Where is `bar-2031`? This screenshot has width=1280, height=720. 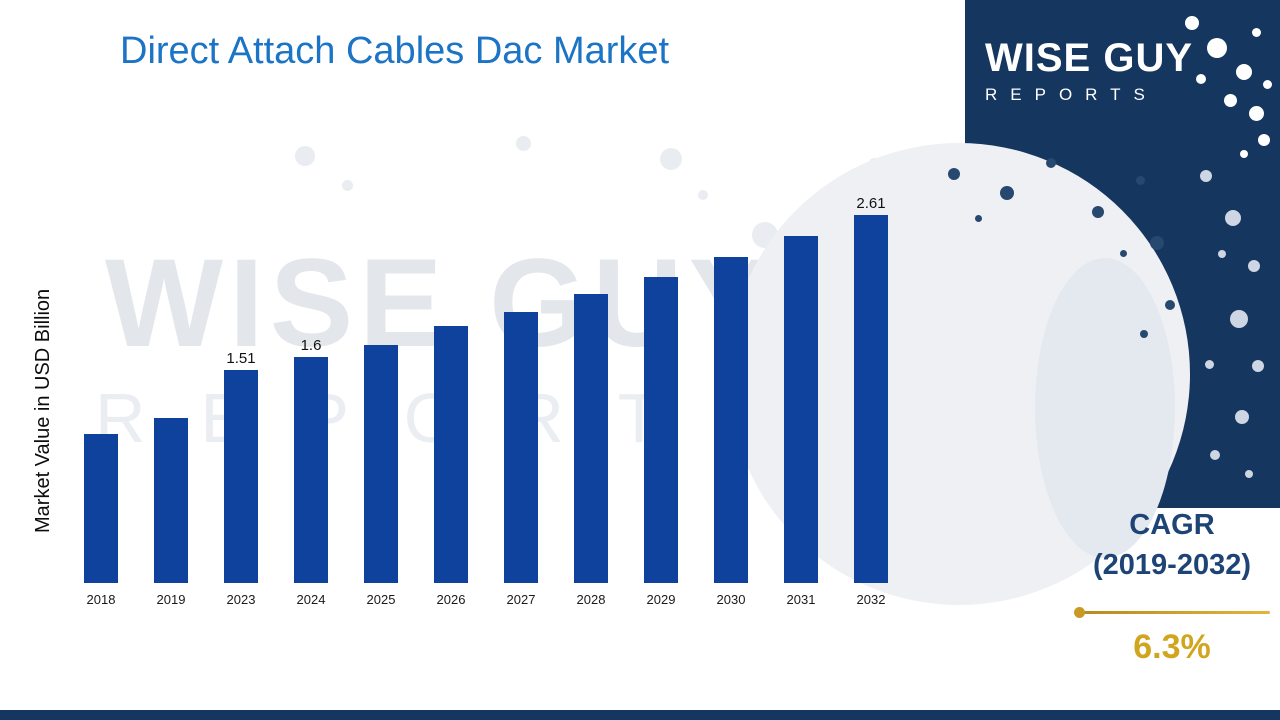 bar-2031 is located at coordinates (801, 409).